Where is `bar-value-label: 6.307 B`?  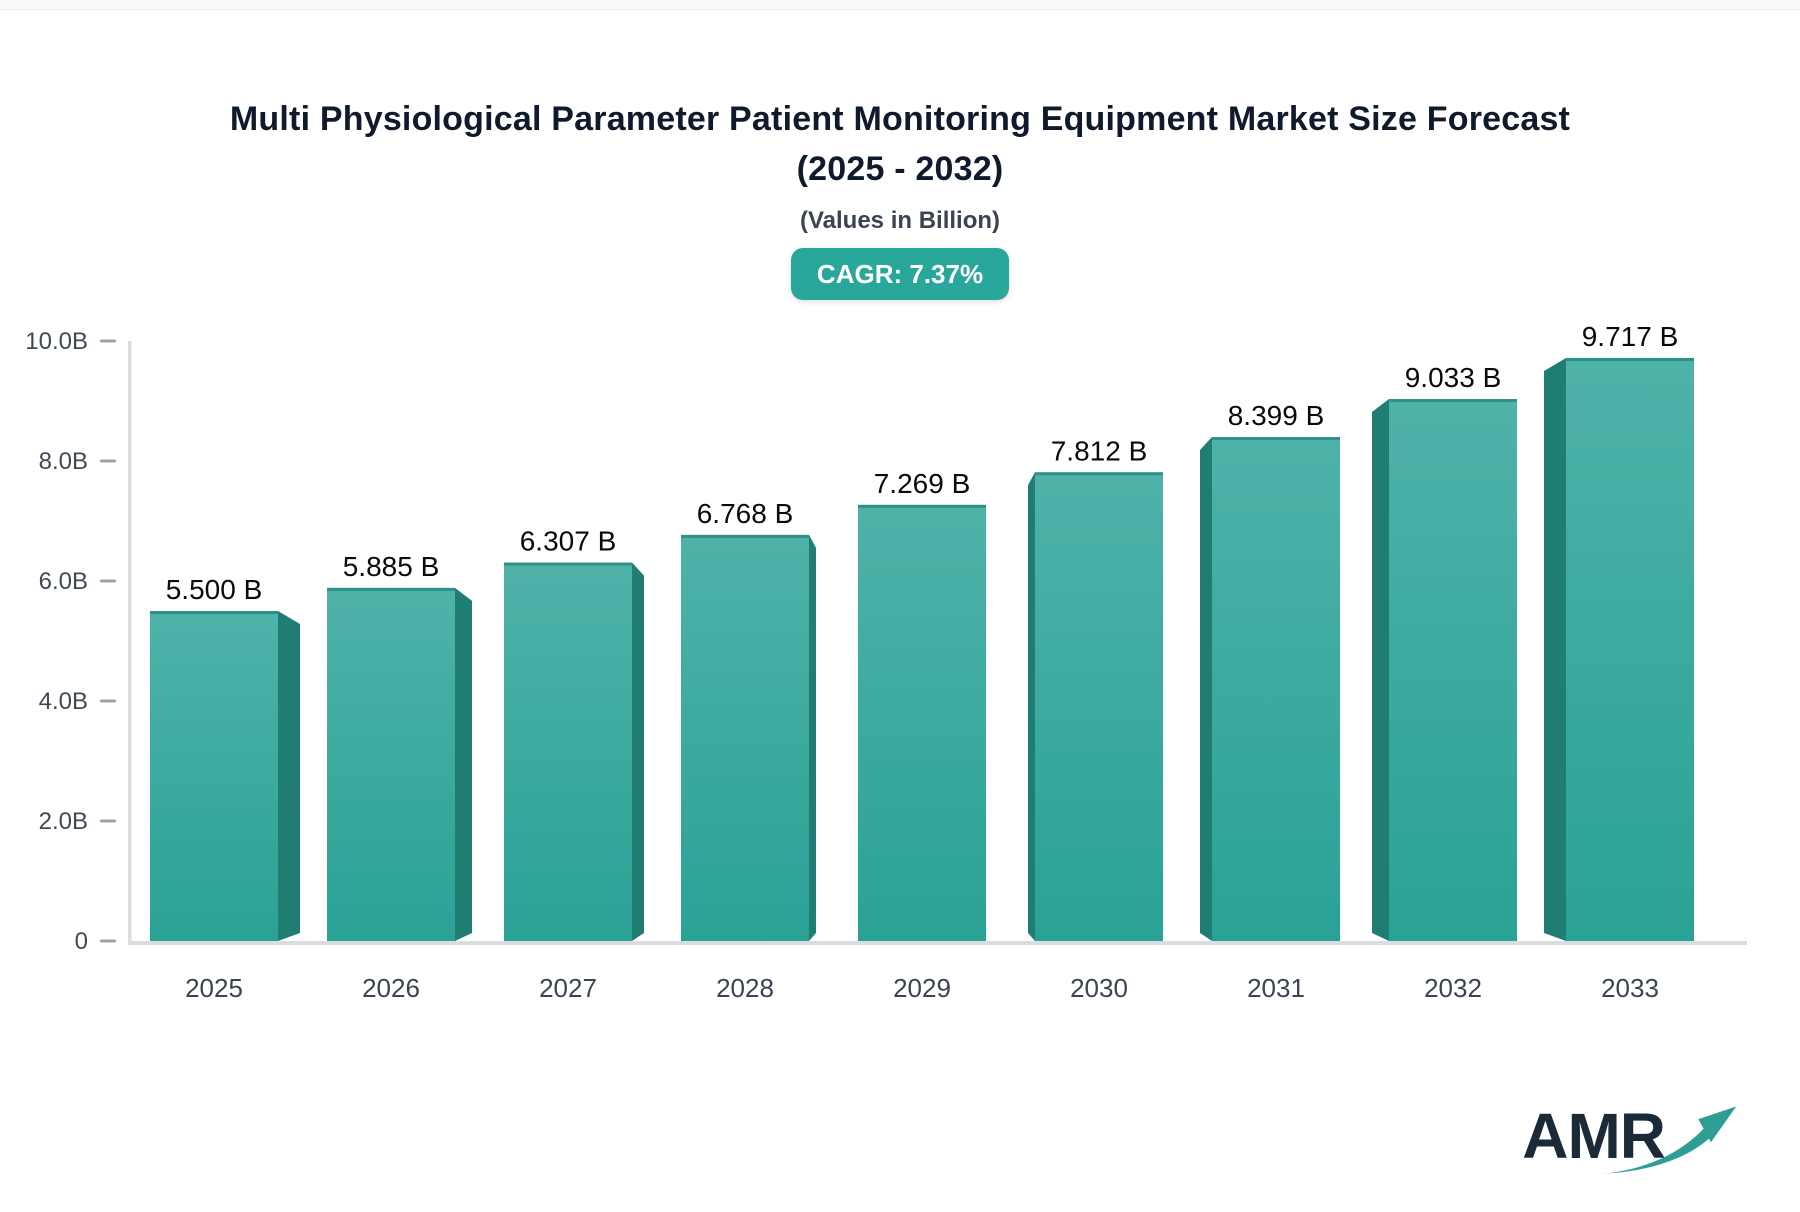
bar-value-label: 6.307 B is located at coordinates (568, 541).